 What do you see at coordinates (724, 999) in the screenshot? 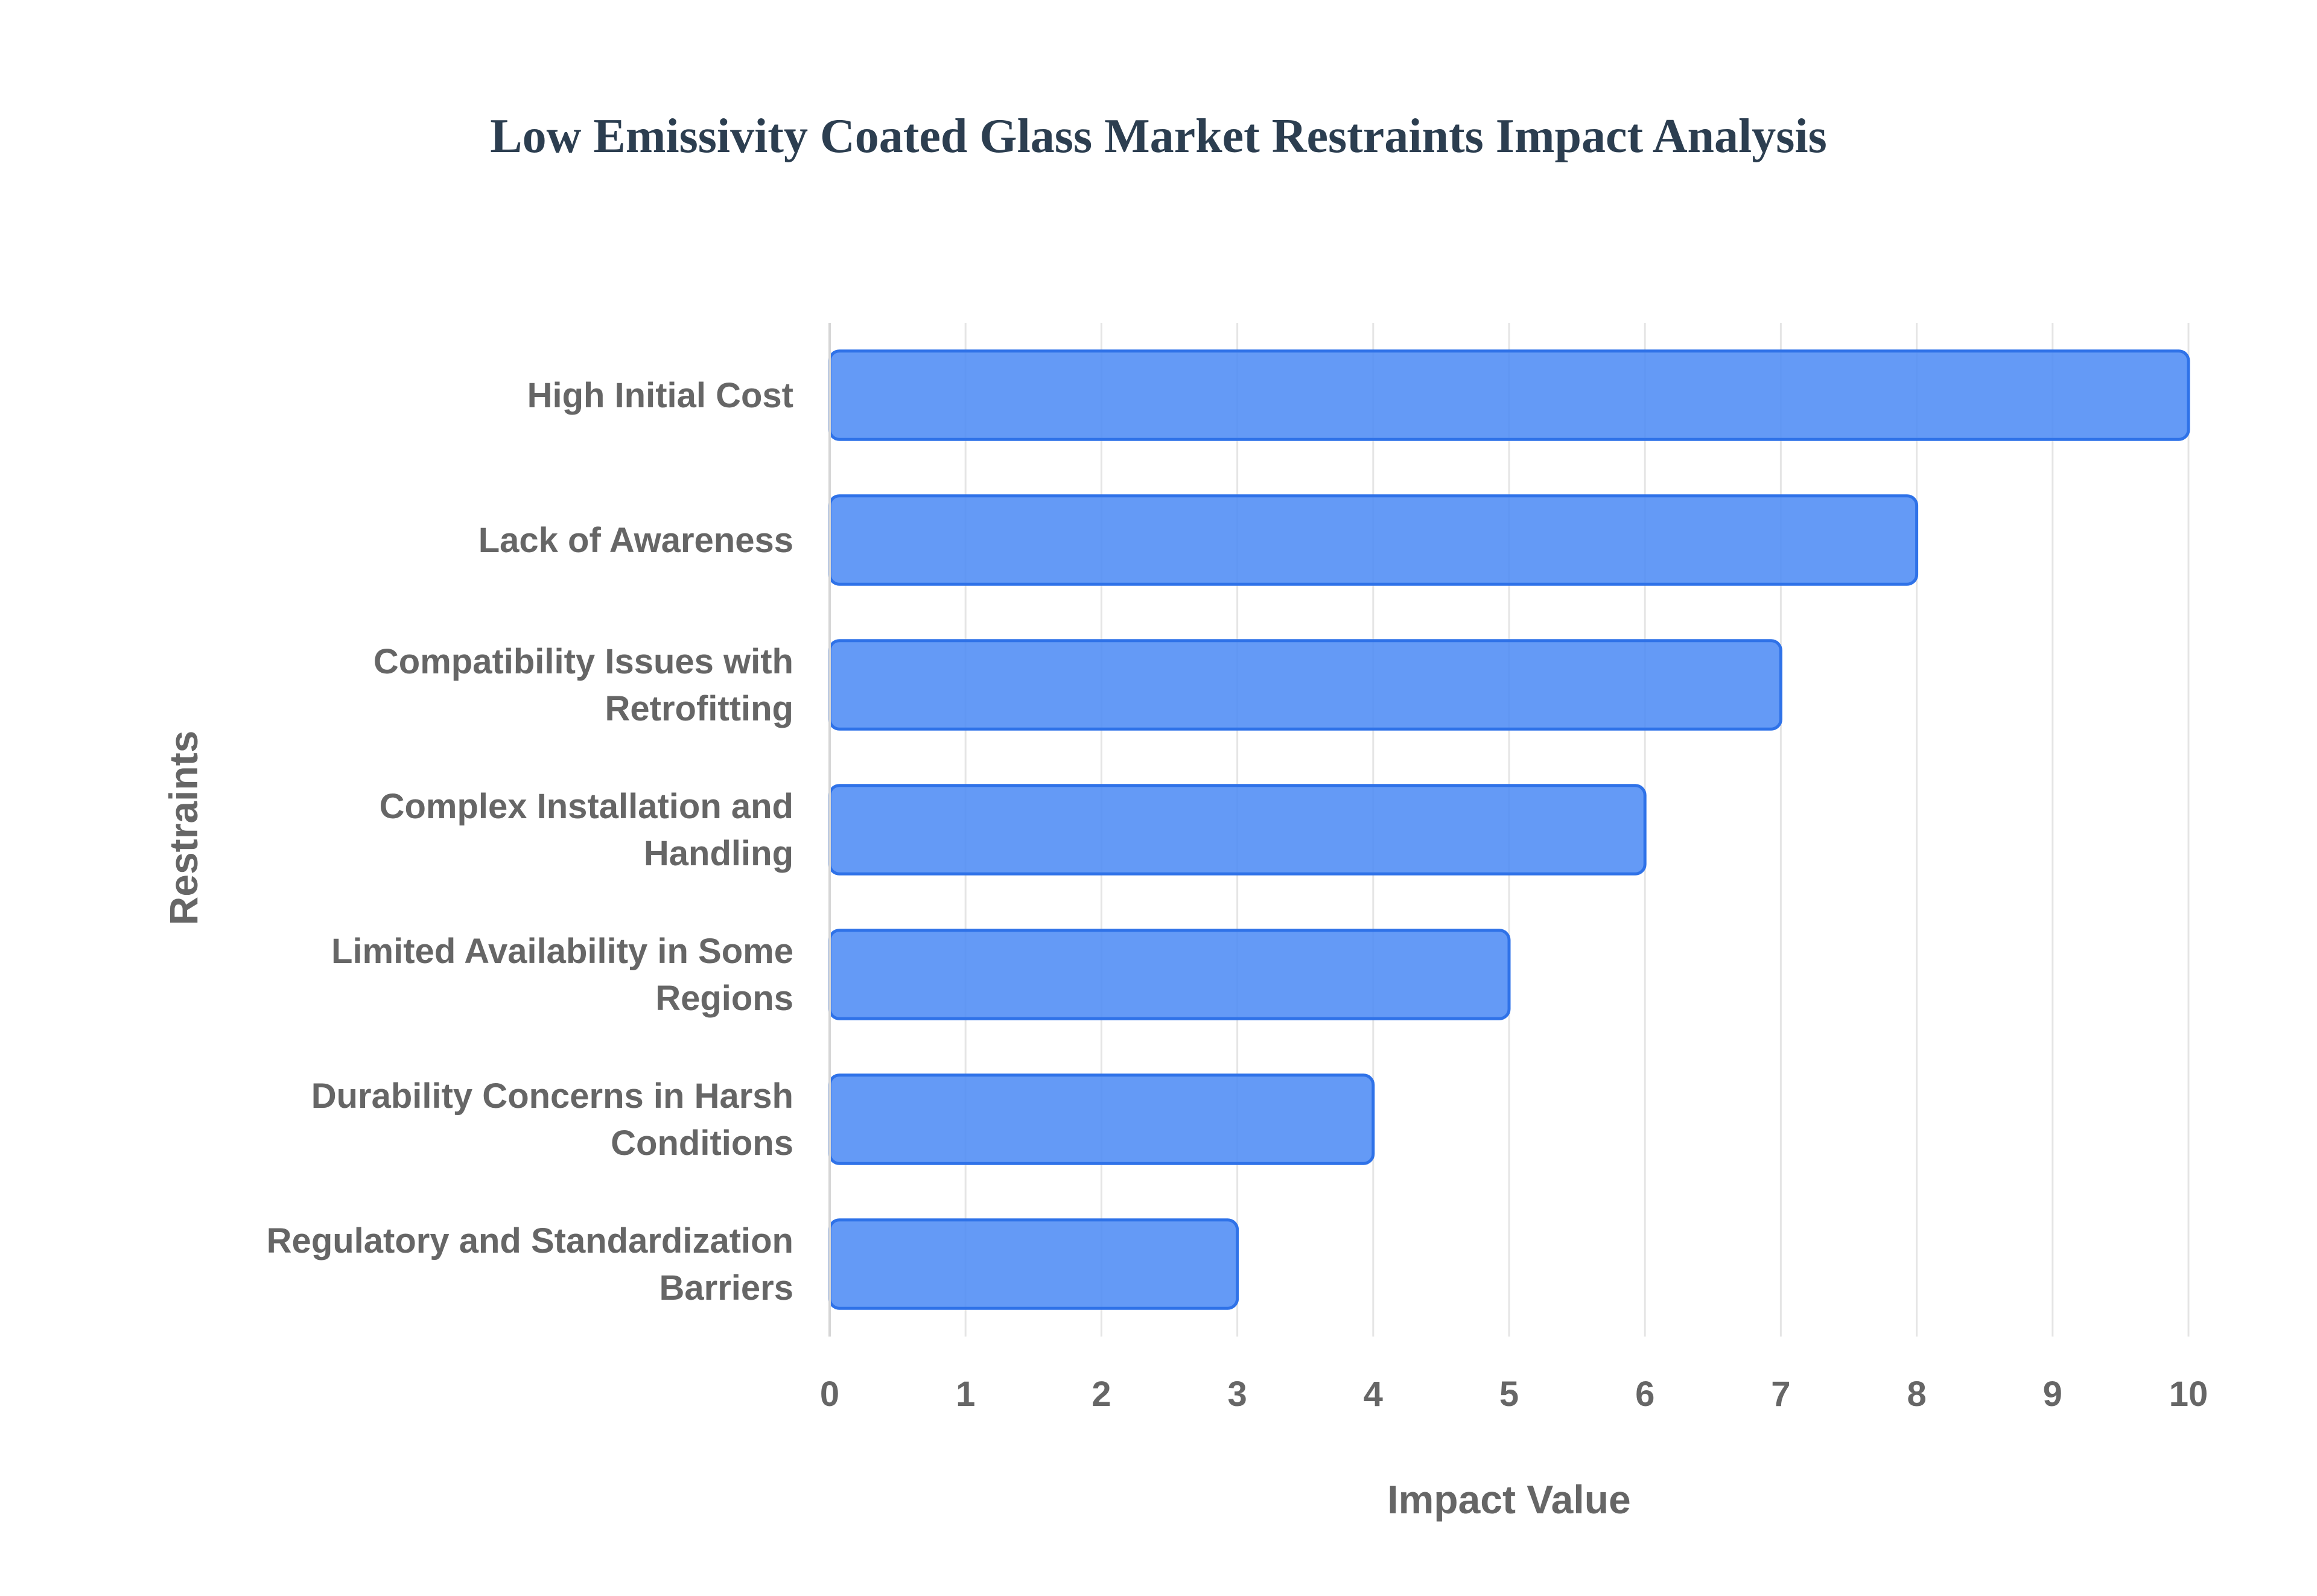
I see `y-category-label-line: Regions` at bounding box center [724, 999].